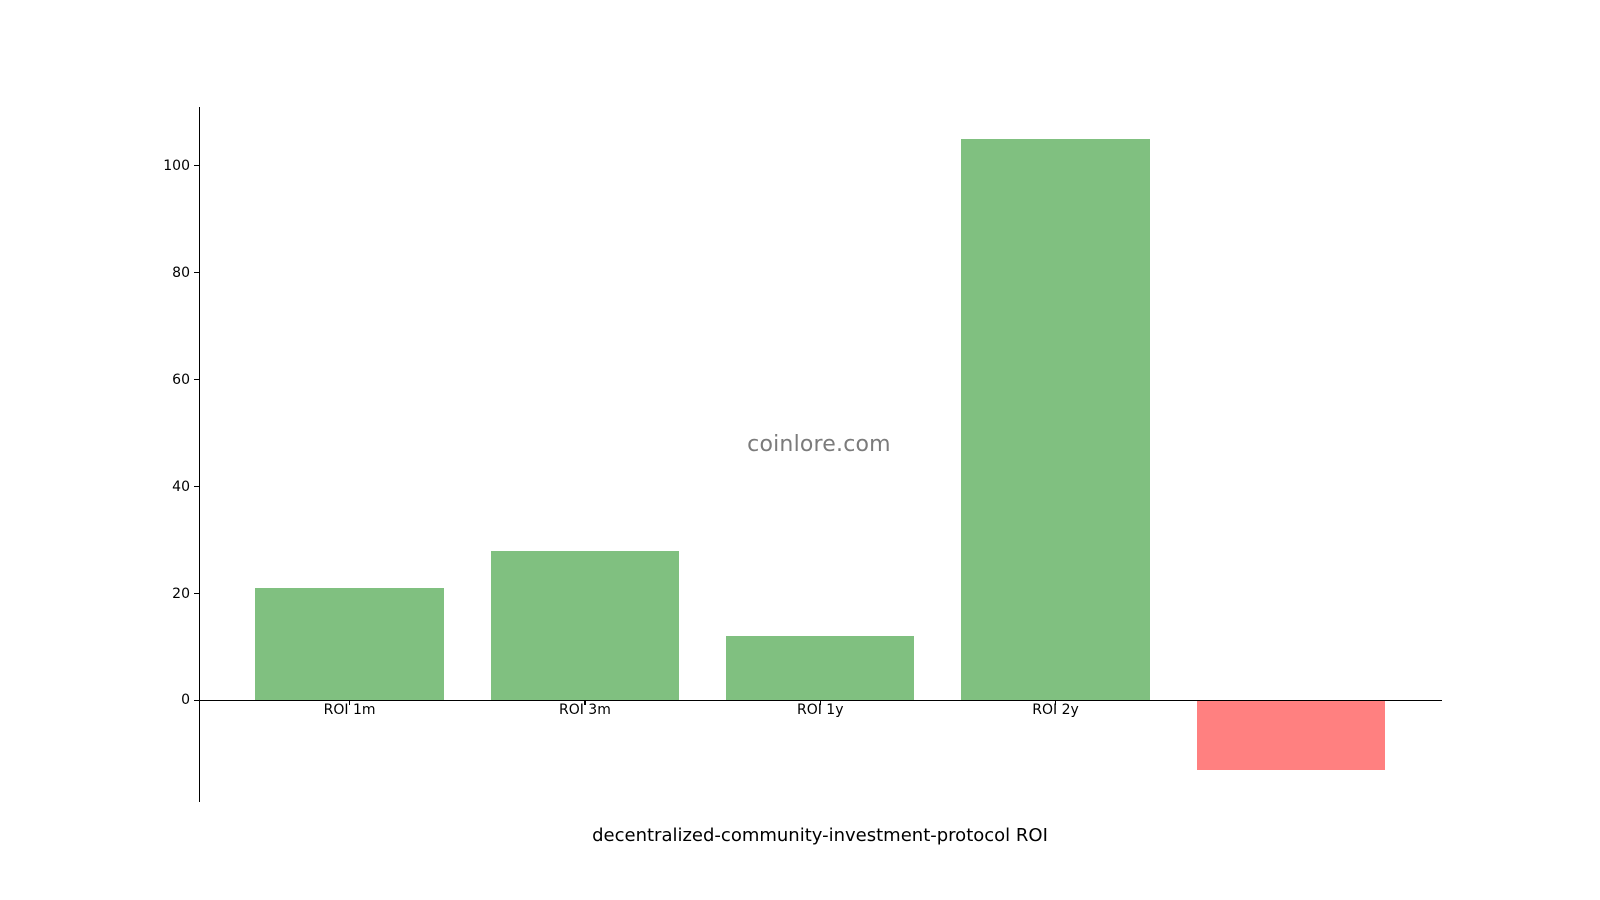  What do you see at coordinates (585, 625) in the screenshot?
I see `bar-roi-3m` at bounding box center [585, 625].